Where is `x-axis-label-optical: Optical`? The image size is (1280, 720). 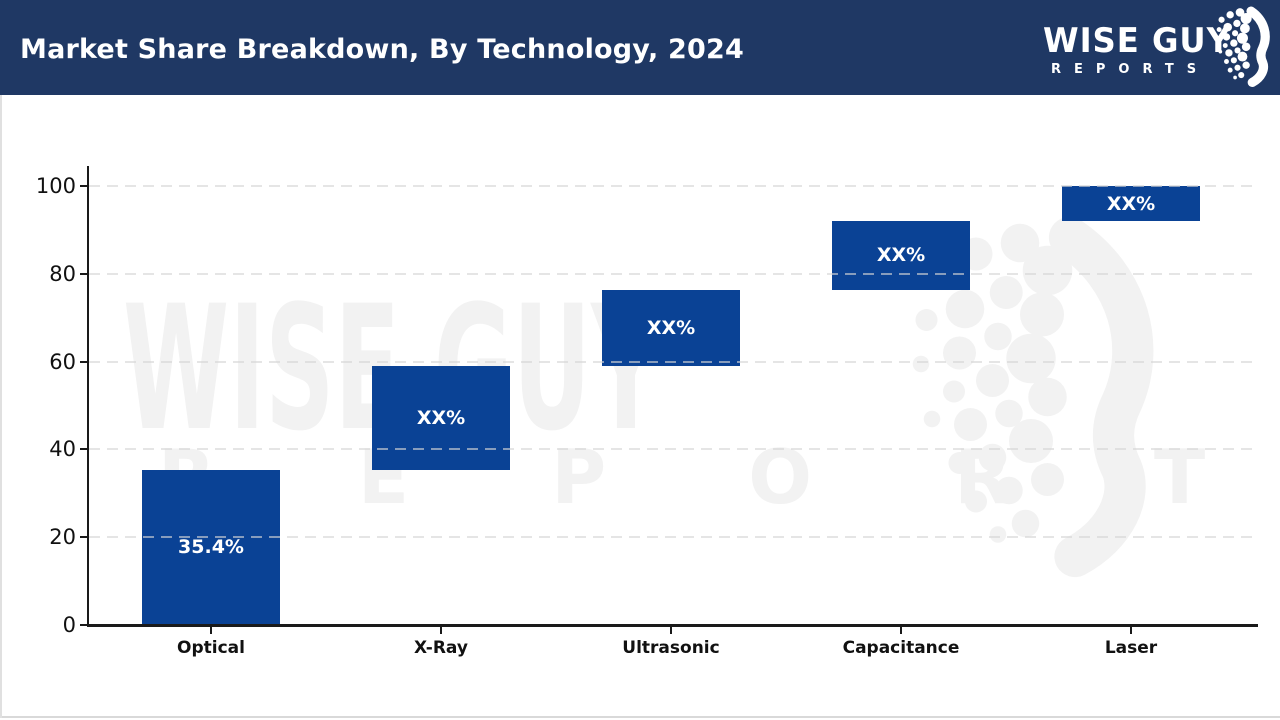
x-axis-label-optical: Optical is located at coordinates (211, 648).